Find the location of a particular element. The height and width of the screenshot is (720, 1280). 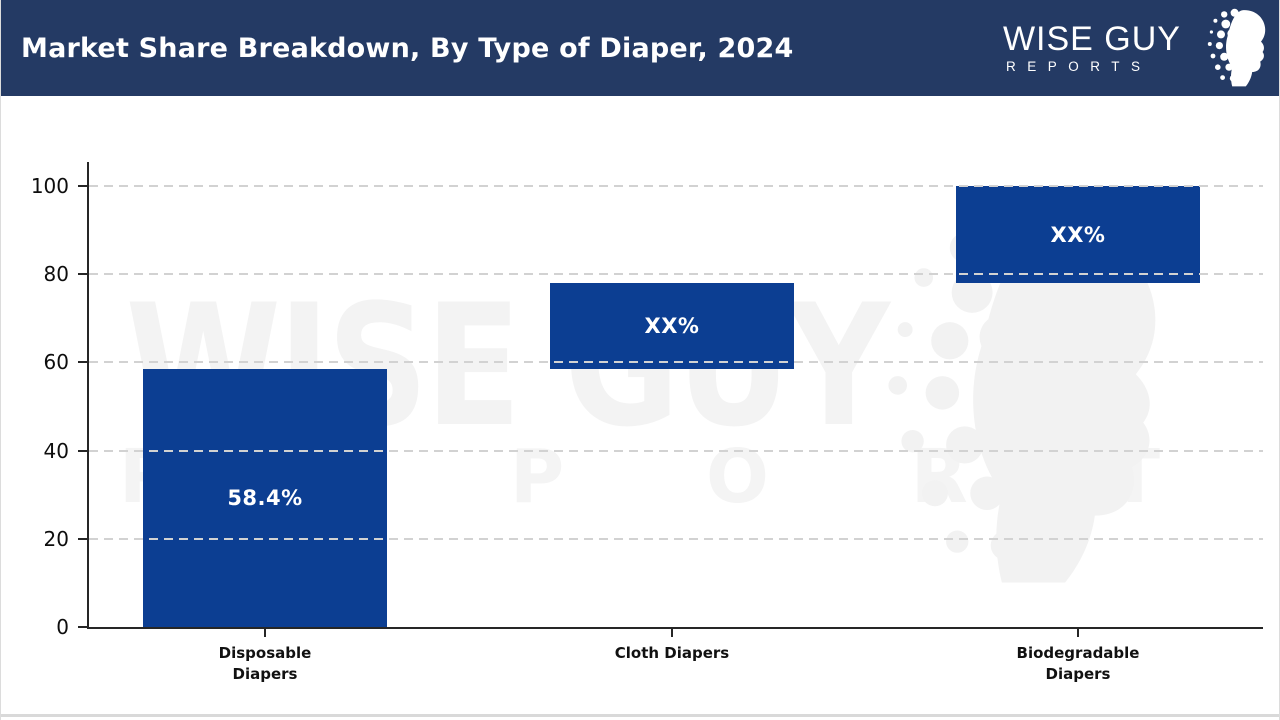

logo-wordmark: WISE GUY REPORTS is located at coordinates (1092, 48).